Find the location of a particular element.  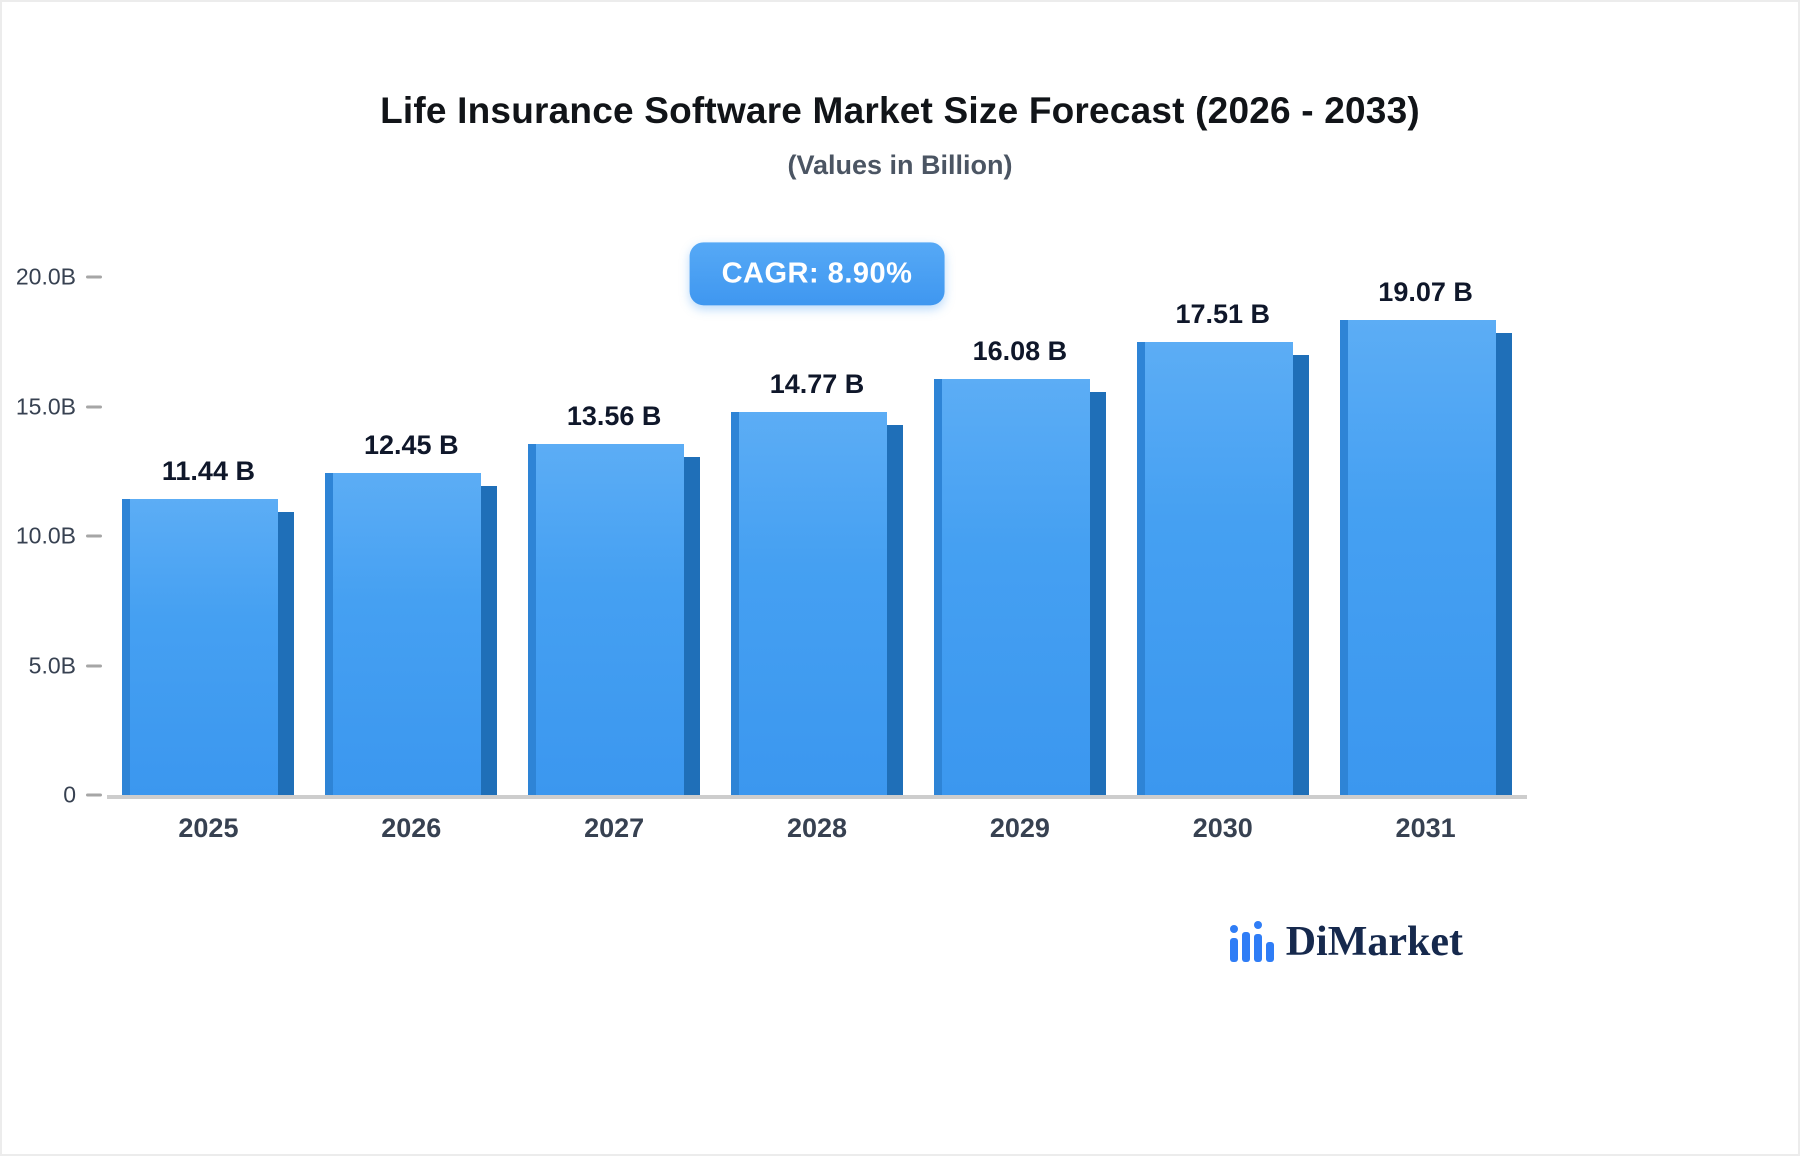

bar-column: 17.51 B is located at coordinates (1222, 536).